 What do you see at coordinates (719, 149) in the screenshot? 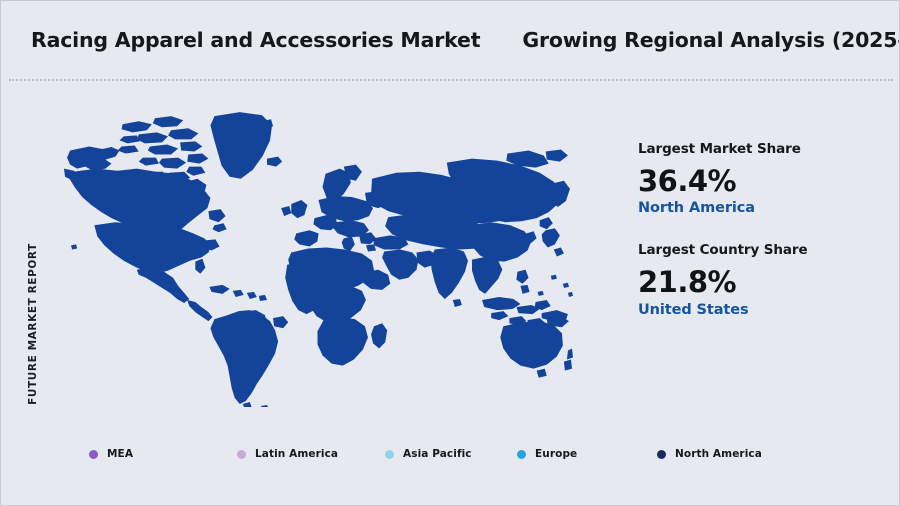
I see `stat-label: Largest Market Share` at bounding box center [719, 149].